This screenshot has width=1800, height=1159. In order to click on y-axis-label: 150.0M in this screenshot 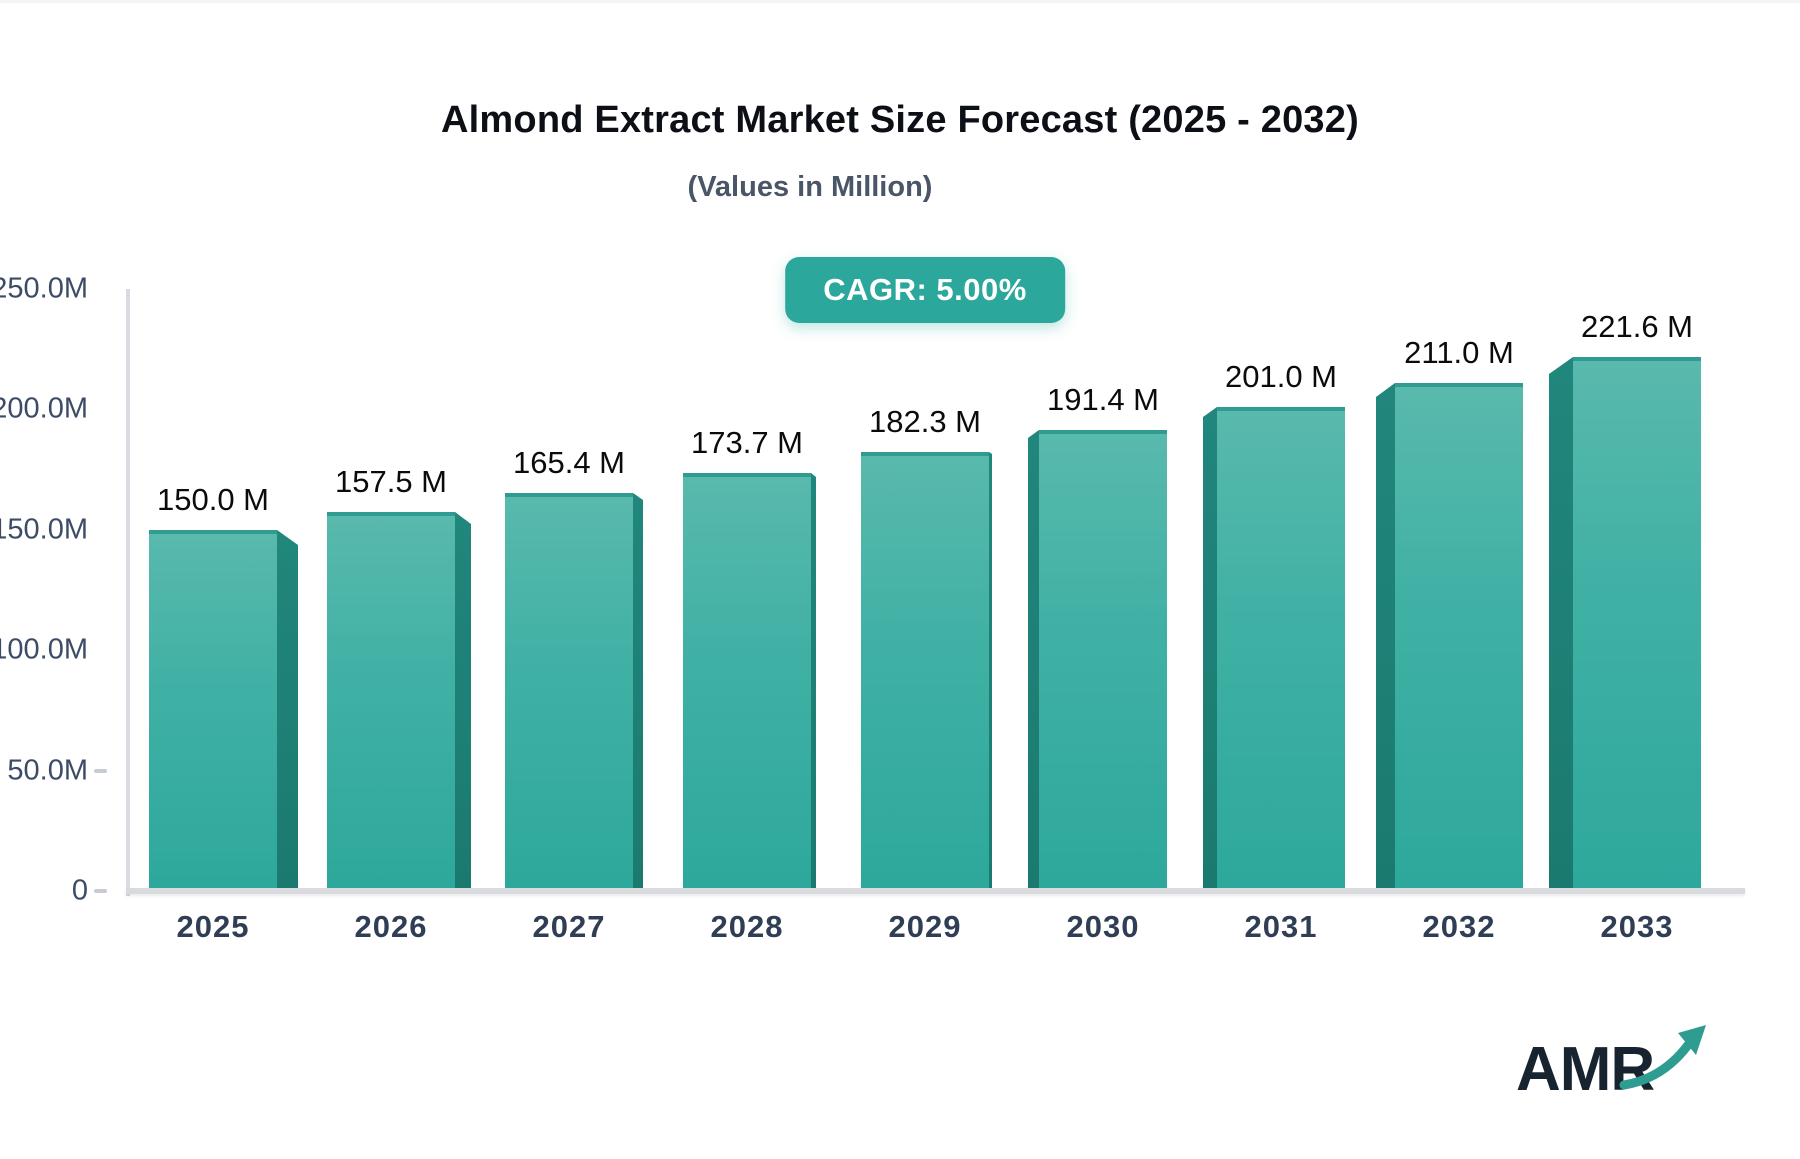, I will do `click(44, 529)`.